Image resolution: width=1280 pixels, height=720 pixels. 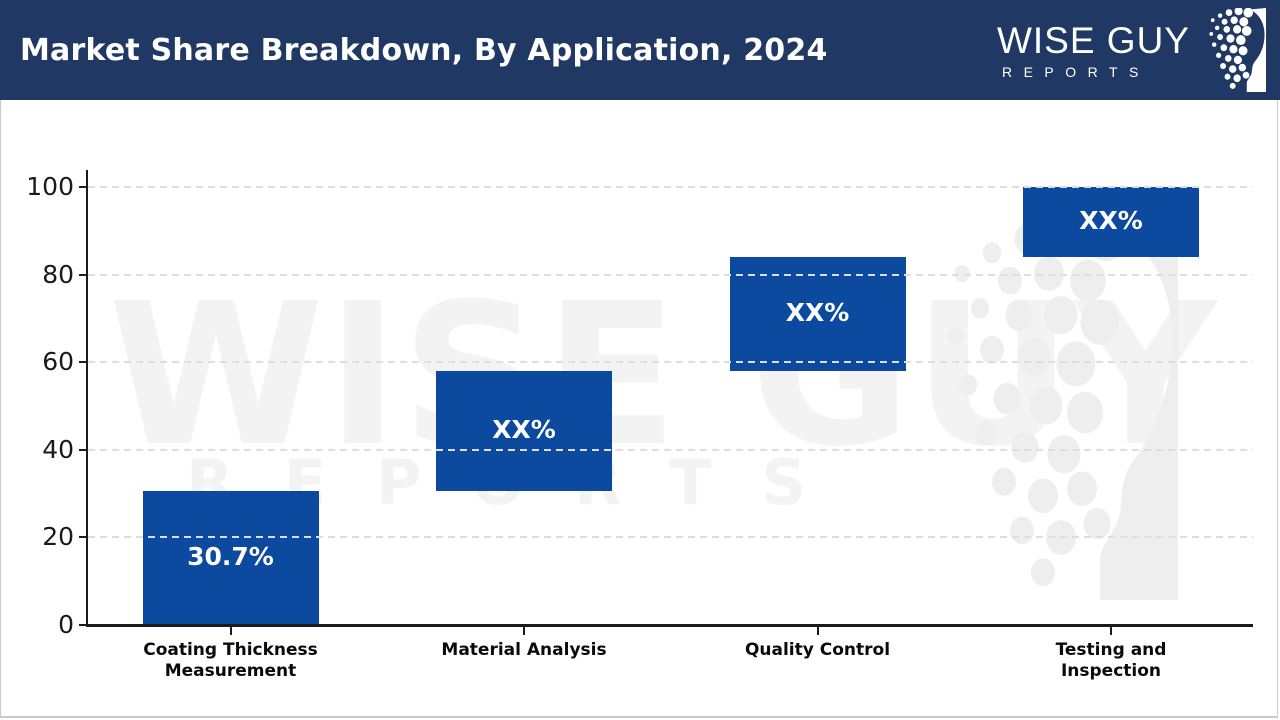 What do you see at coordinates (58, 362) in the screenshot?
I see `y-axis-label: 60` at bounding box center [58, 362].